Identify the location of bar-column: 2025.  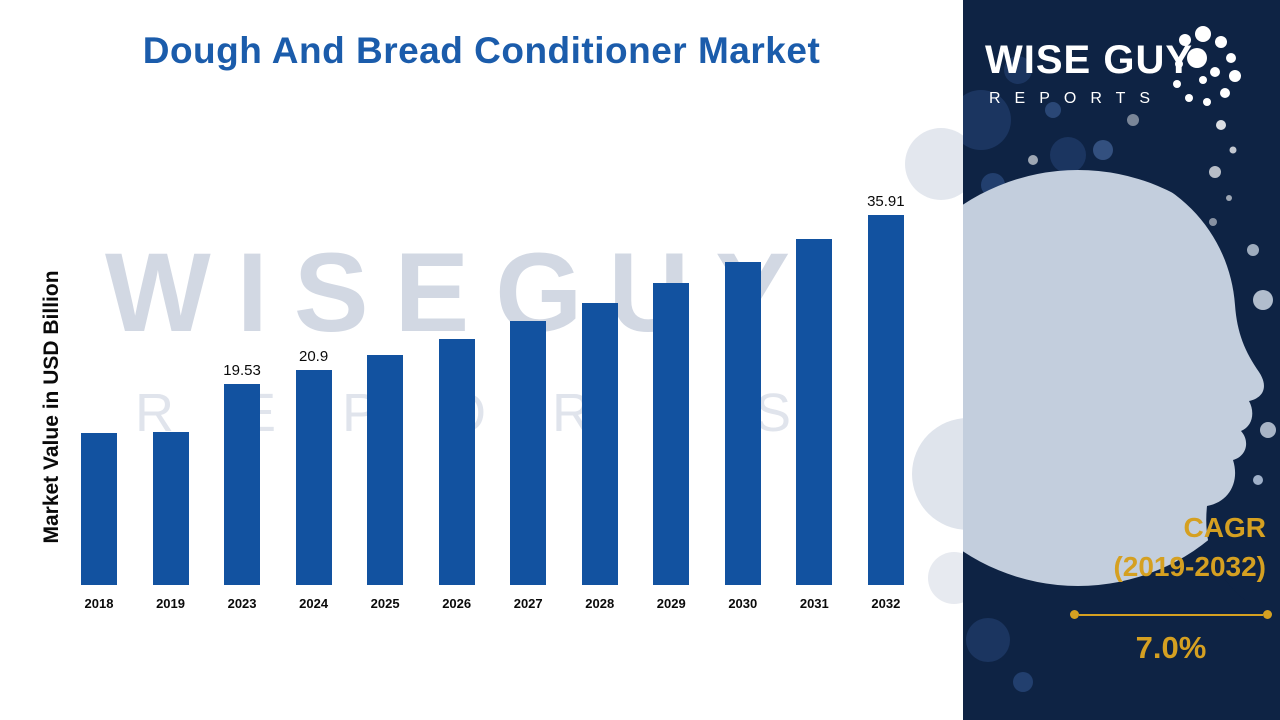
(385, 480).